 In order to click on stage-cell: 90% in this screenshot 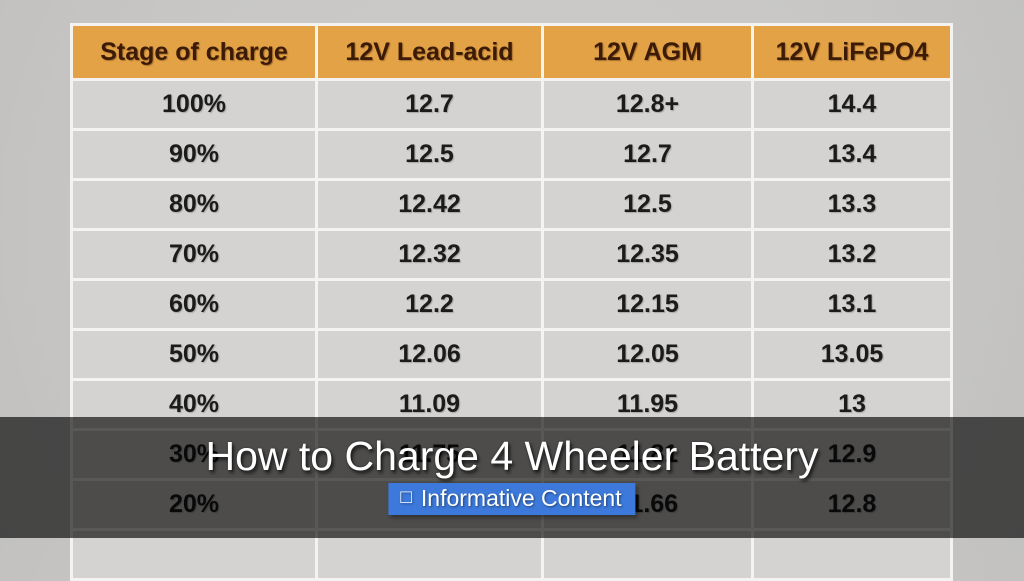, I will do `click(194, 154)`.